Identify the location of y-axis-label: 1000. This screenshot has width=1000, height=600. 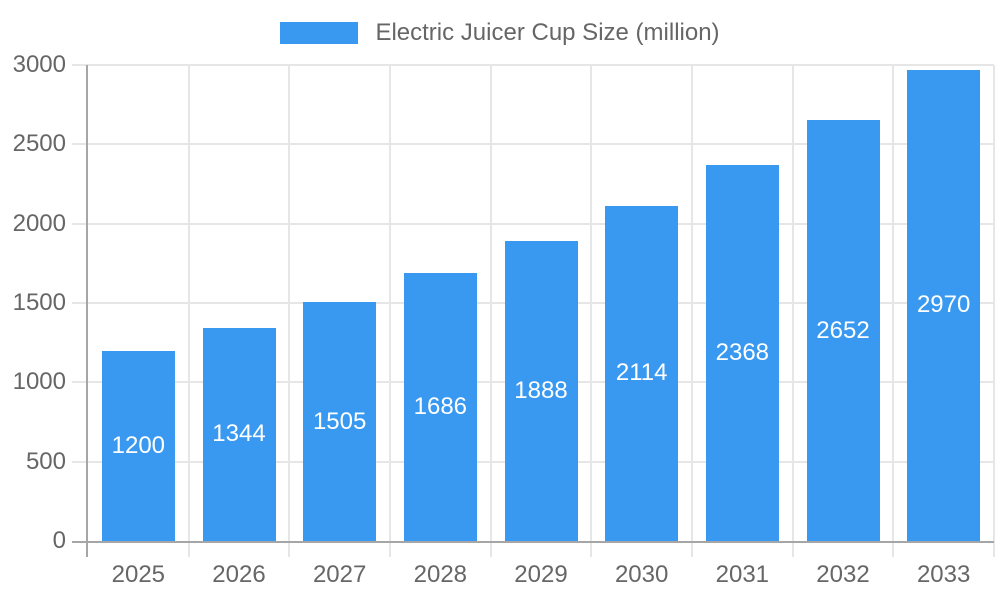
(39, 382).